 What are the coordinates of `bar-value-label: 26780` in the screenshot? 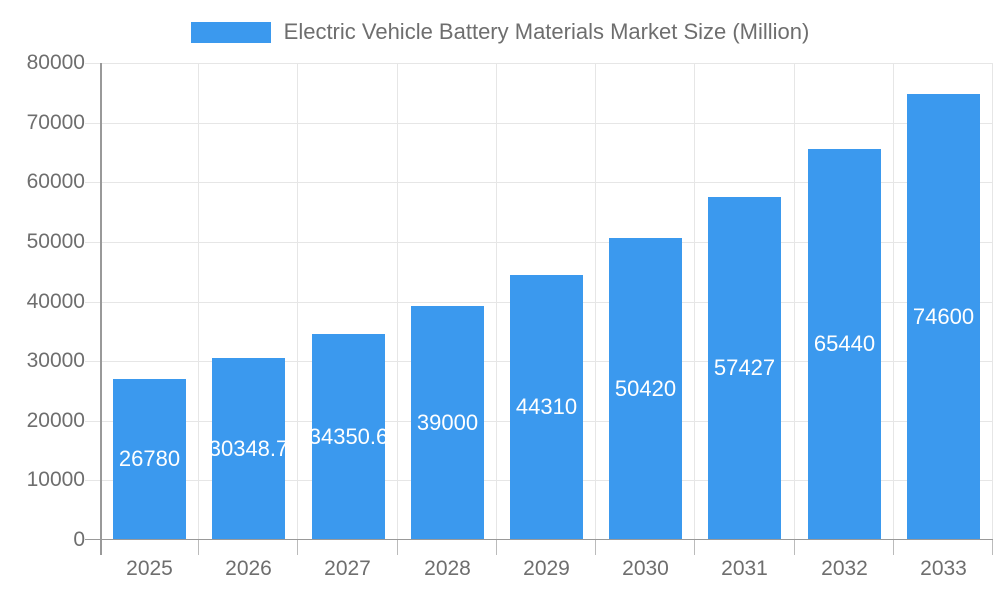 It's located at (149, 458).